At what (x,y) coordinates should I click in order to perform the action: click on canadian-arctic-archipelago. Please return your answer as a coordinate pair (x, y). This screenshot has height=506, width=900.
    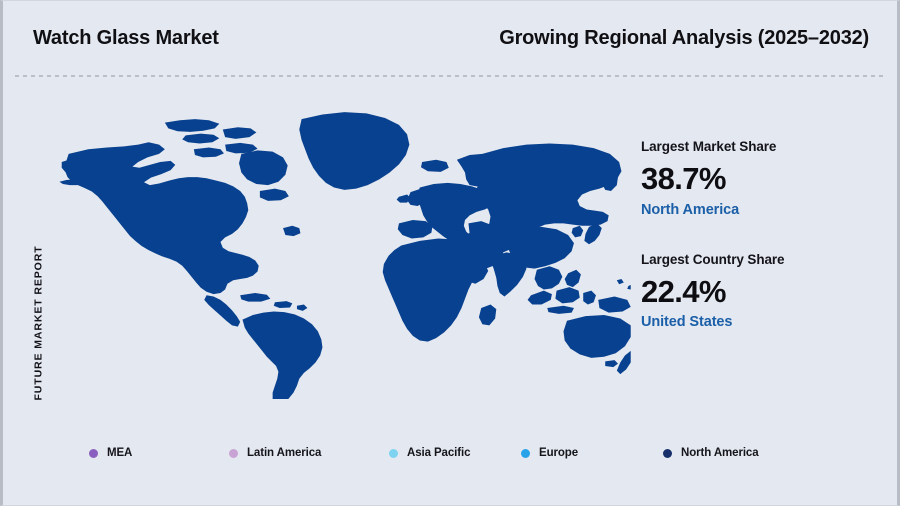
    Looking at the image, I should click on (192, 125).